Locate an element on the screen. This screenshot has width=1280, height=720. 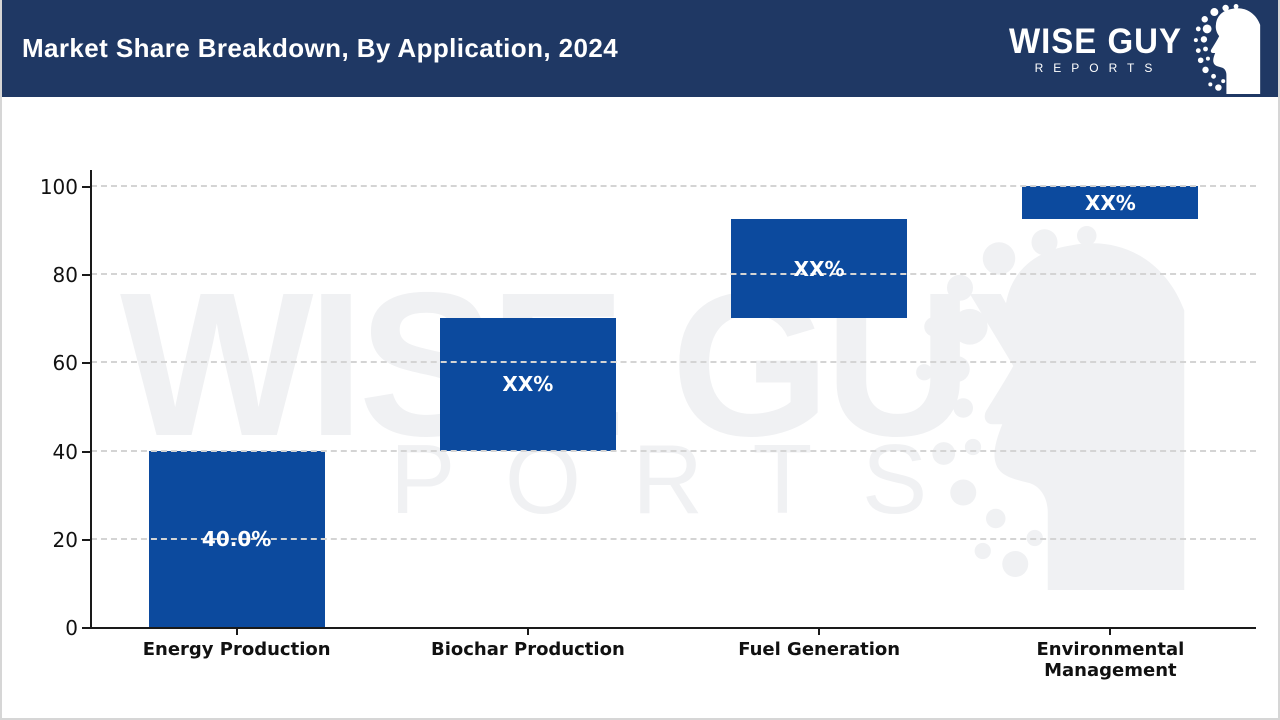
x-tick-biochar-production is located at coordinates (527, 632).